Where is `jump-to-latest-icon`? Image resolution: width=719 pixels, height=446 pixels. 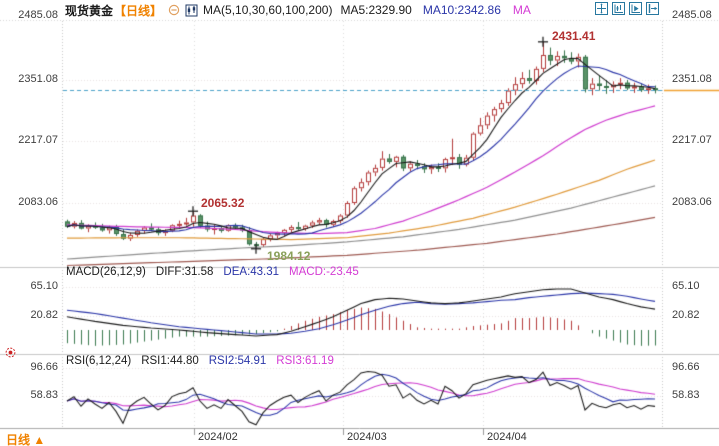 jump-to-latest-icon is located at coordinates (652, 8).